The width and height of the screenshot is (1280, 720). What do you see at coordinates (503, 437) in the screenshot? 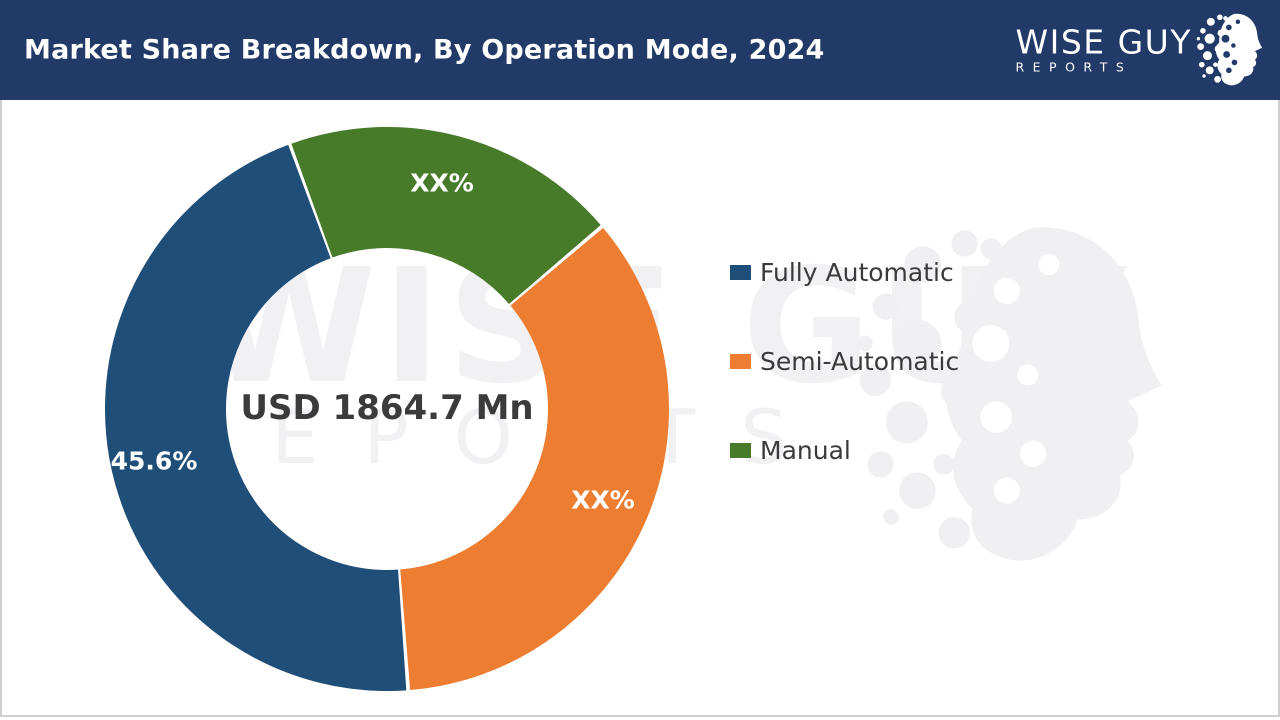
I see `watermark-secondary-text: REPORTS` at bounding box center [503, 437].